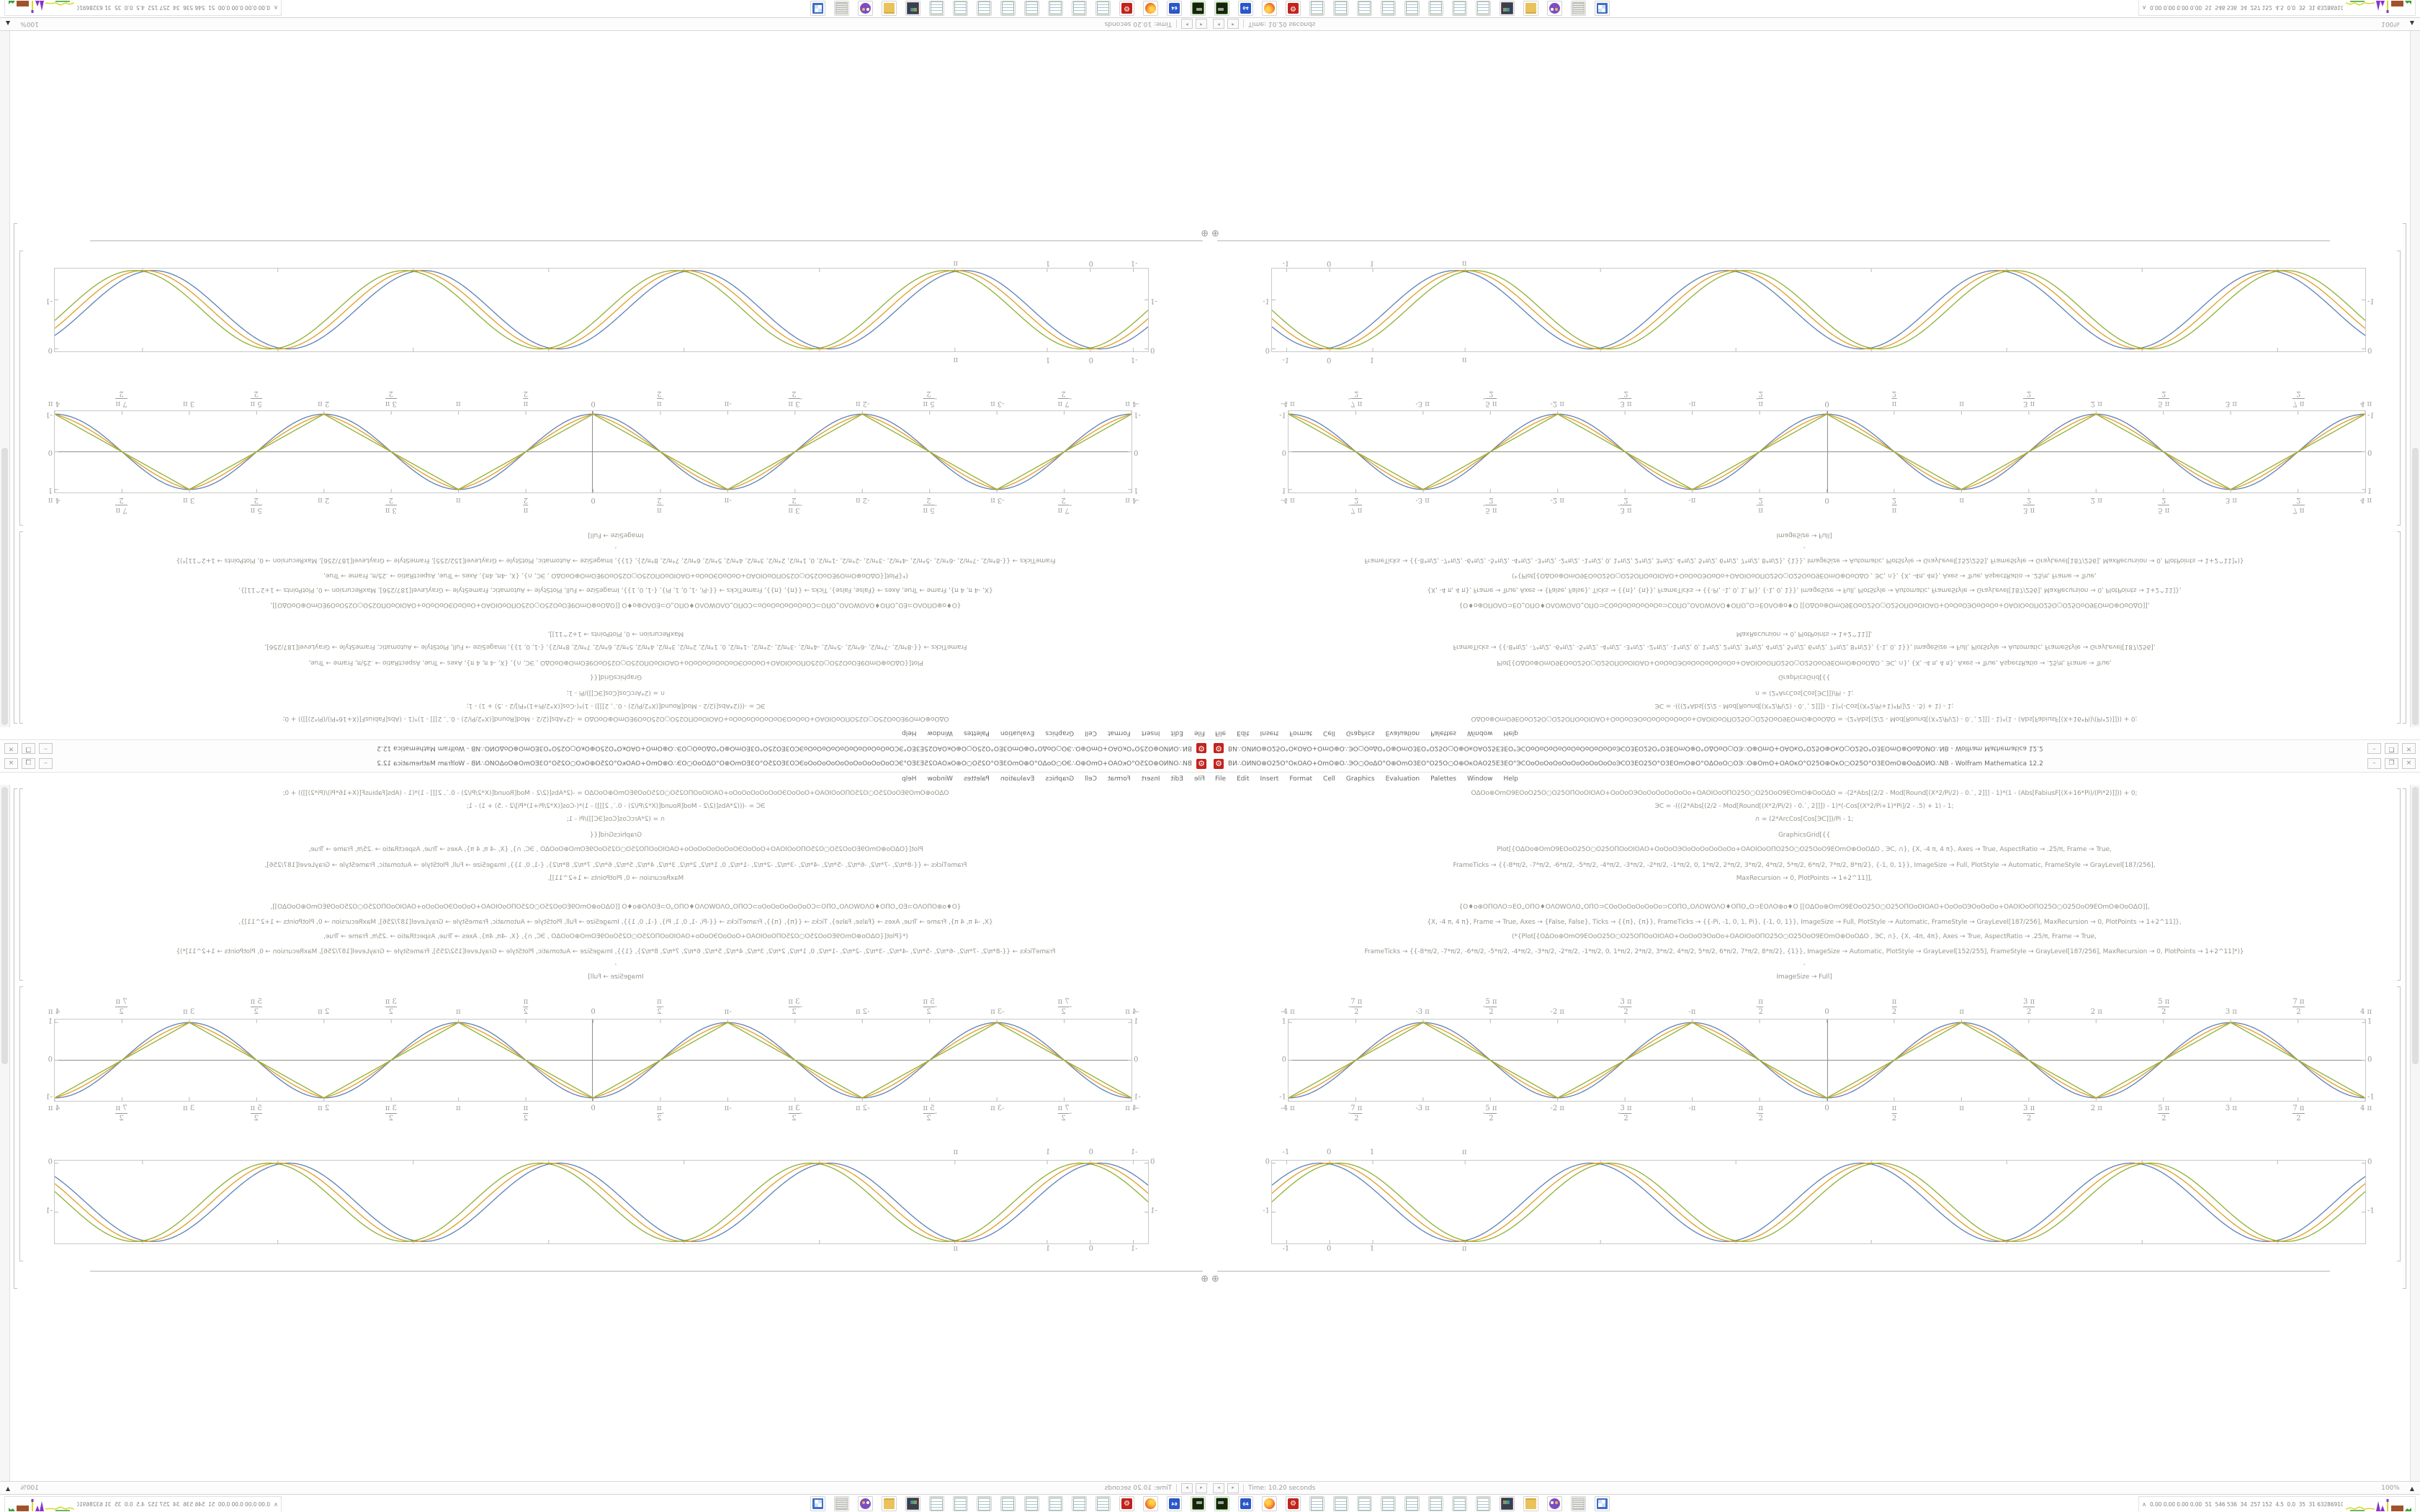  What do you see at coordinates (28, 763) in the screenshot?
I see `restore-button: ❐` at bounding box center [28, 763].